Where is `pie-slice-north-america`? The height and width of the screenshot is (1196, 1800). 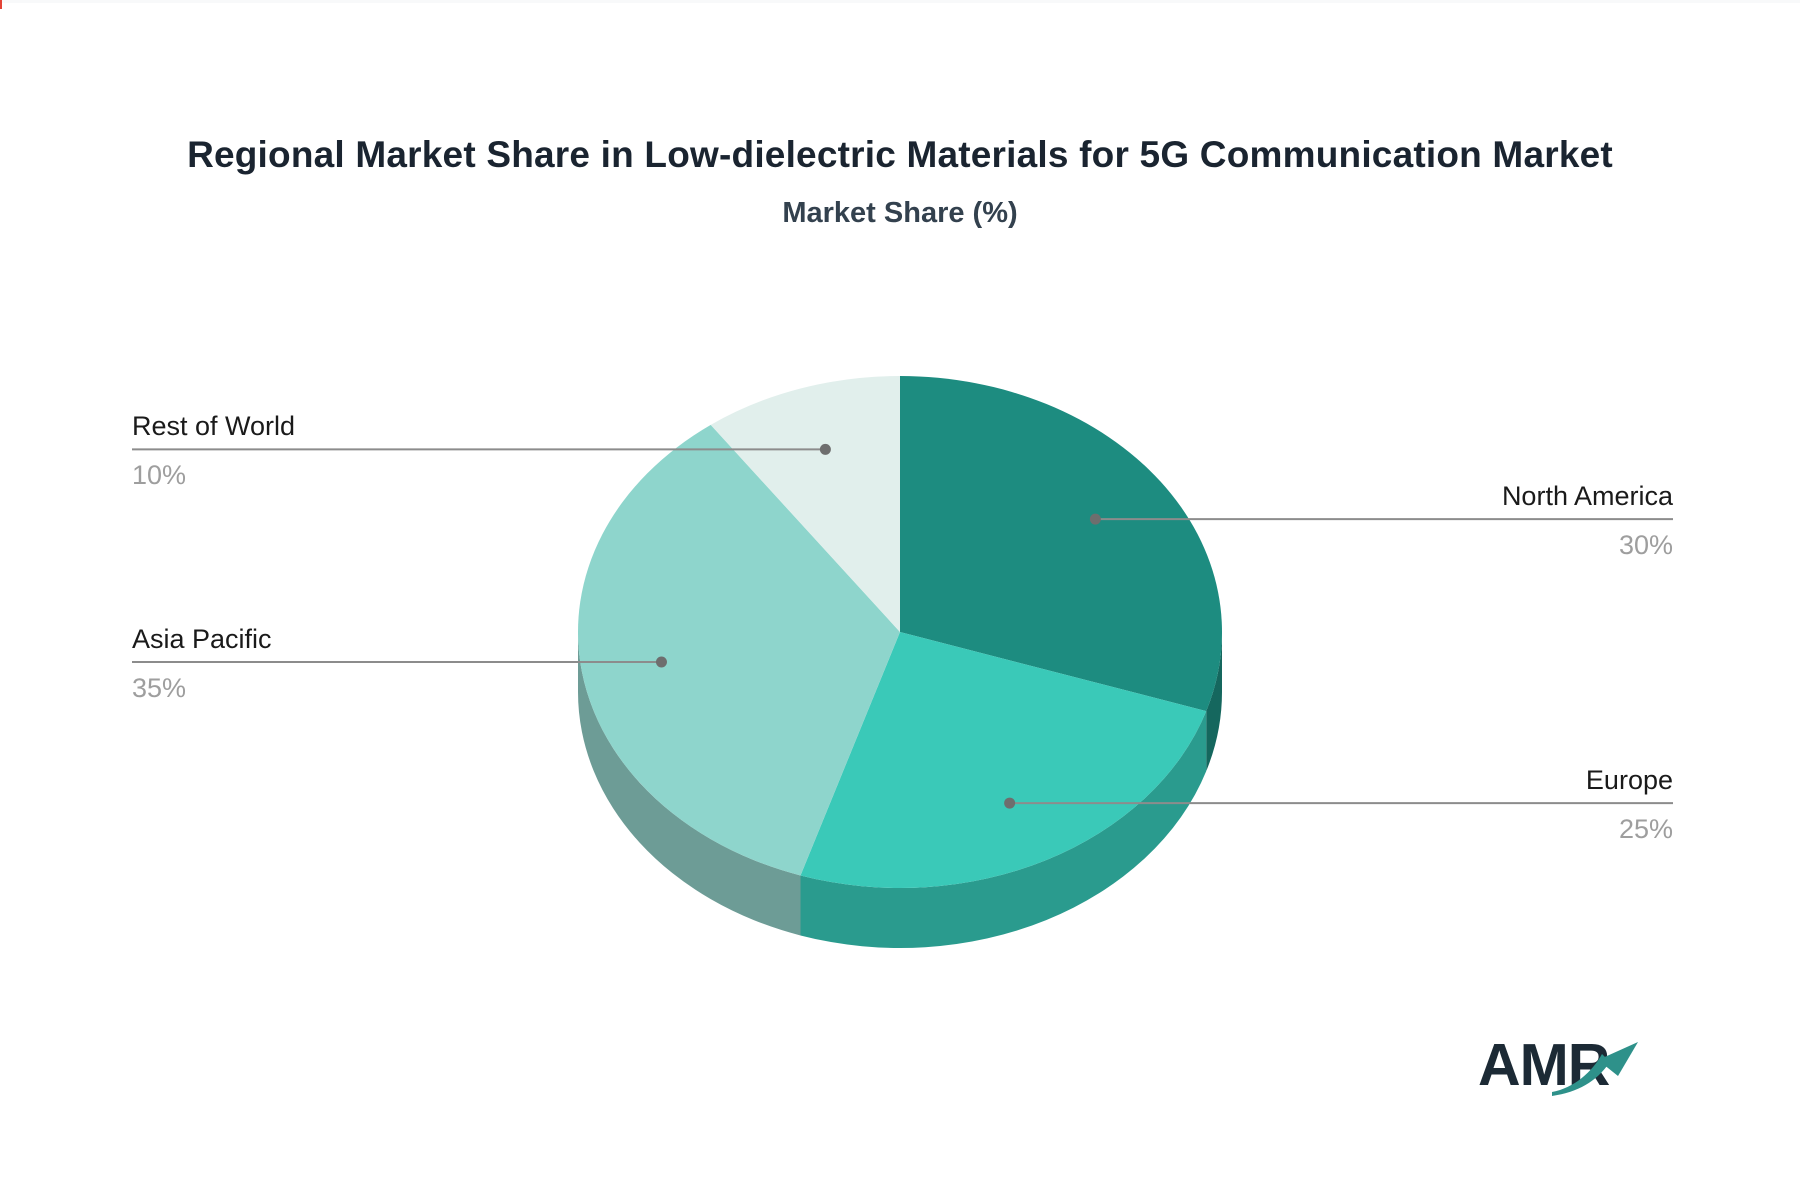
pie-slice-north-america is located at coordinates (1061, 544).